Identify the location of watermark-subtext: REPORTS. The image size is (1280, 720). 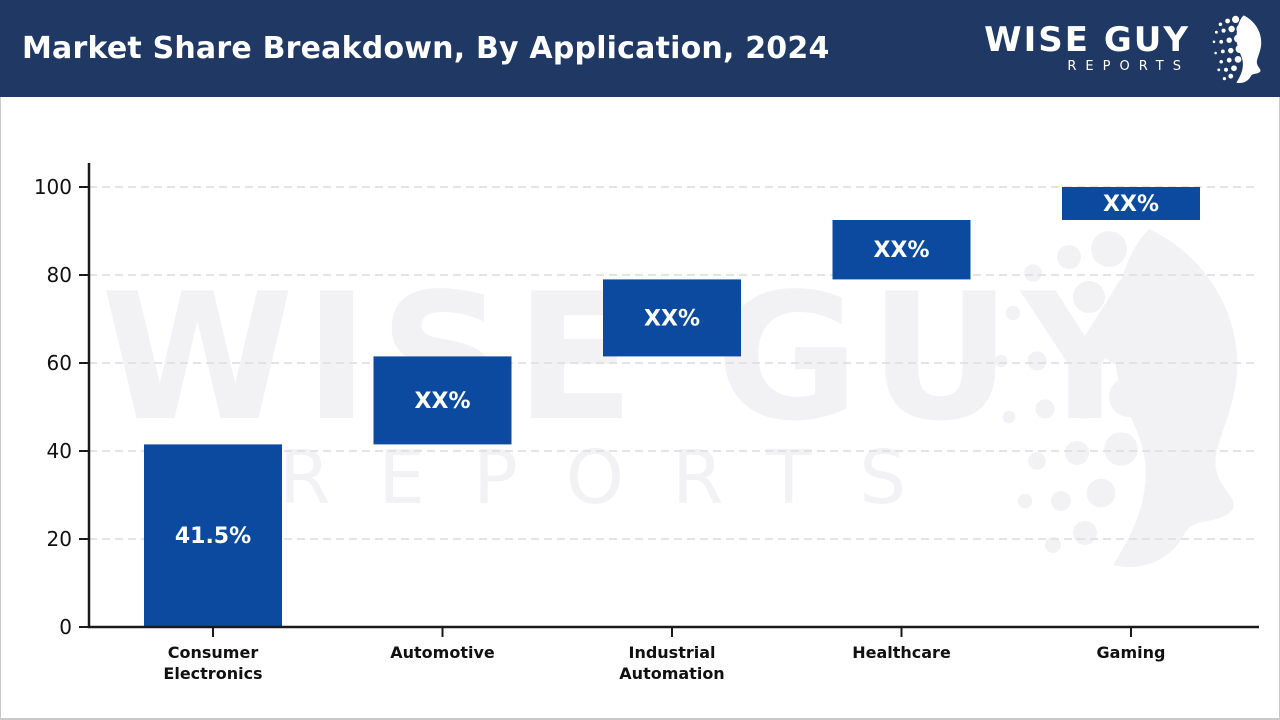
(617, 478).